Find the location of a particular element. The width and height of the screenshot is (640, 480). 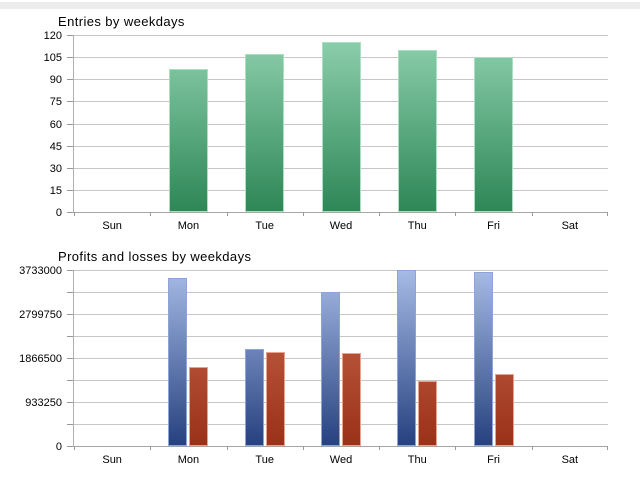

profits-bar-mon-profits is located at coordinates (178, 362).